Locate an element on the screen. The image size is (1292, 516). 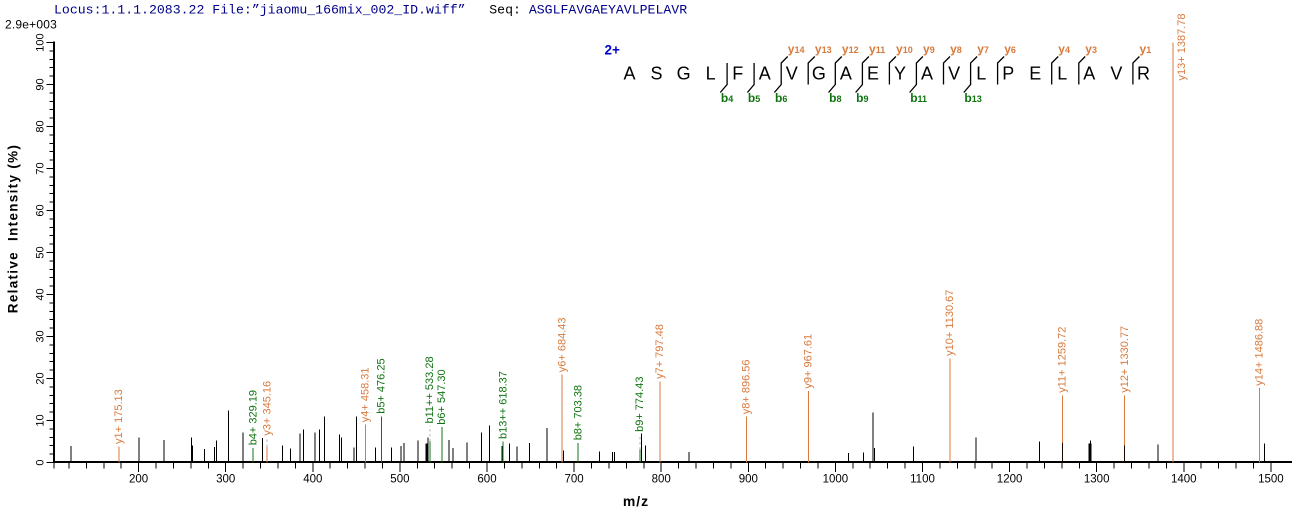
svg-text: b9 is located at coordinates (862, 98).